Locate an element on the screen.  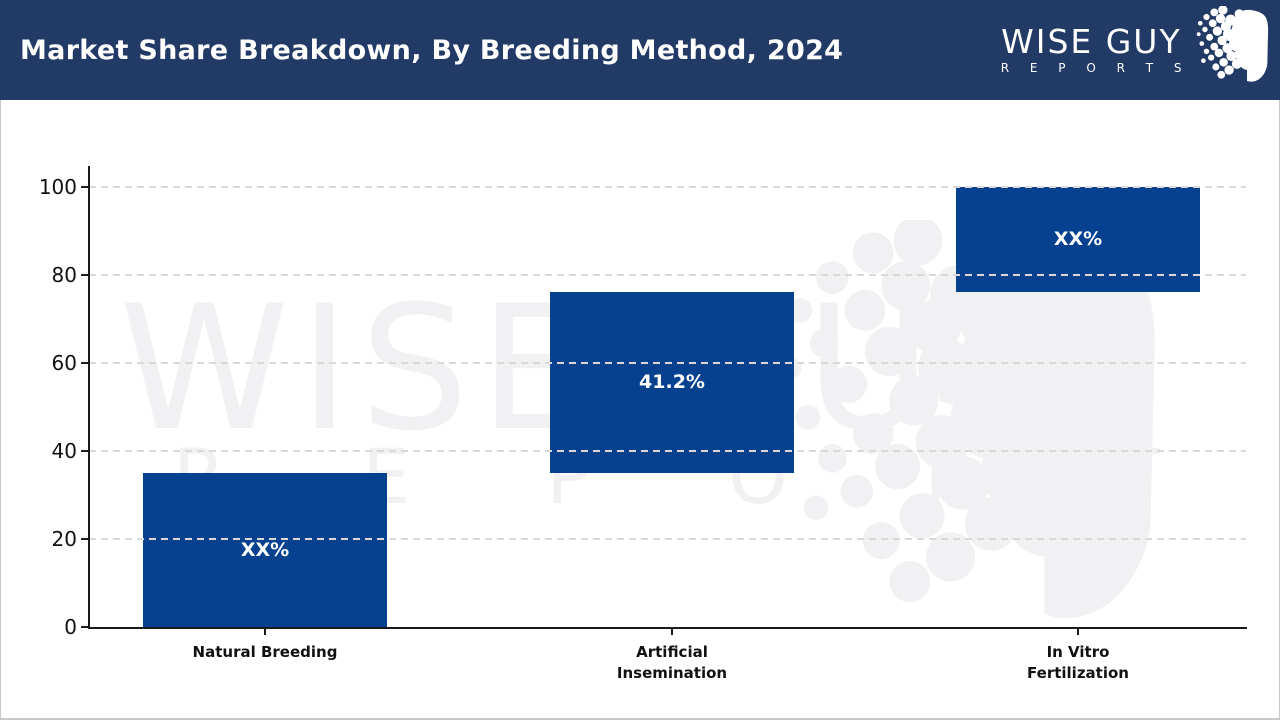
y-tick-label: 60 is located at coordinates (64, 363).